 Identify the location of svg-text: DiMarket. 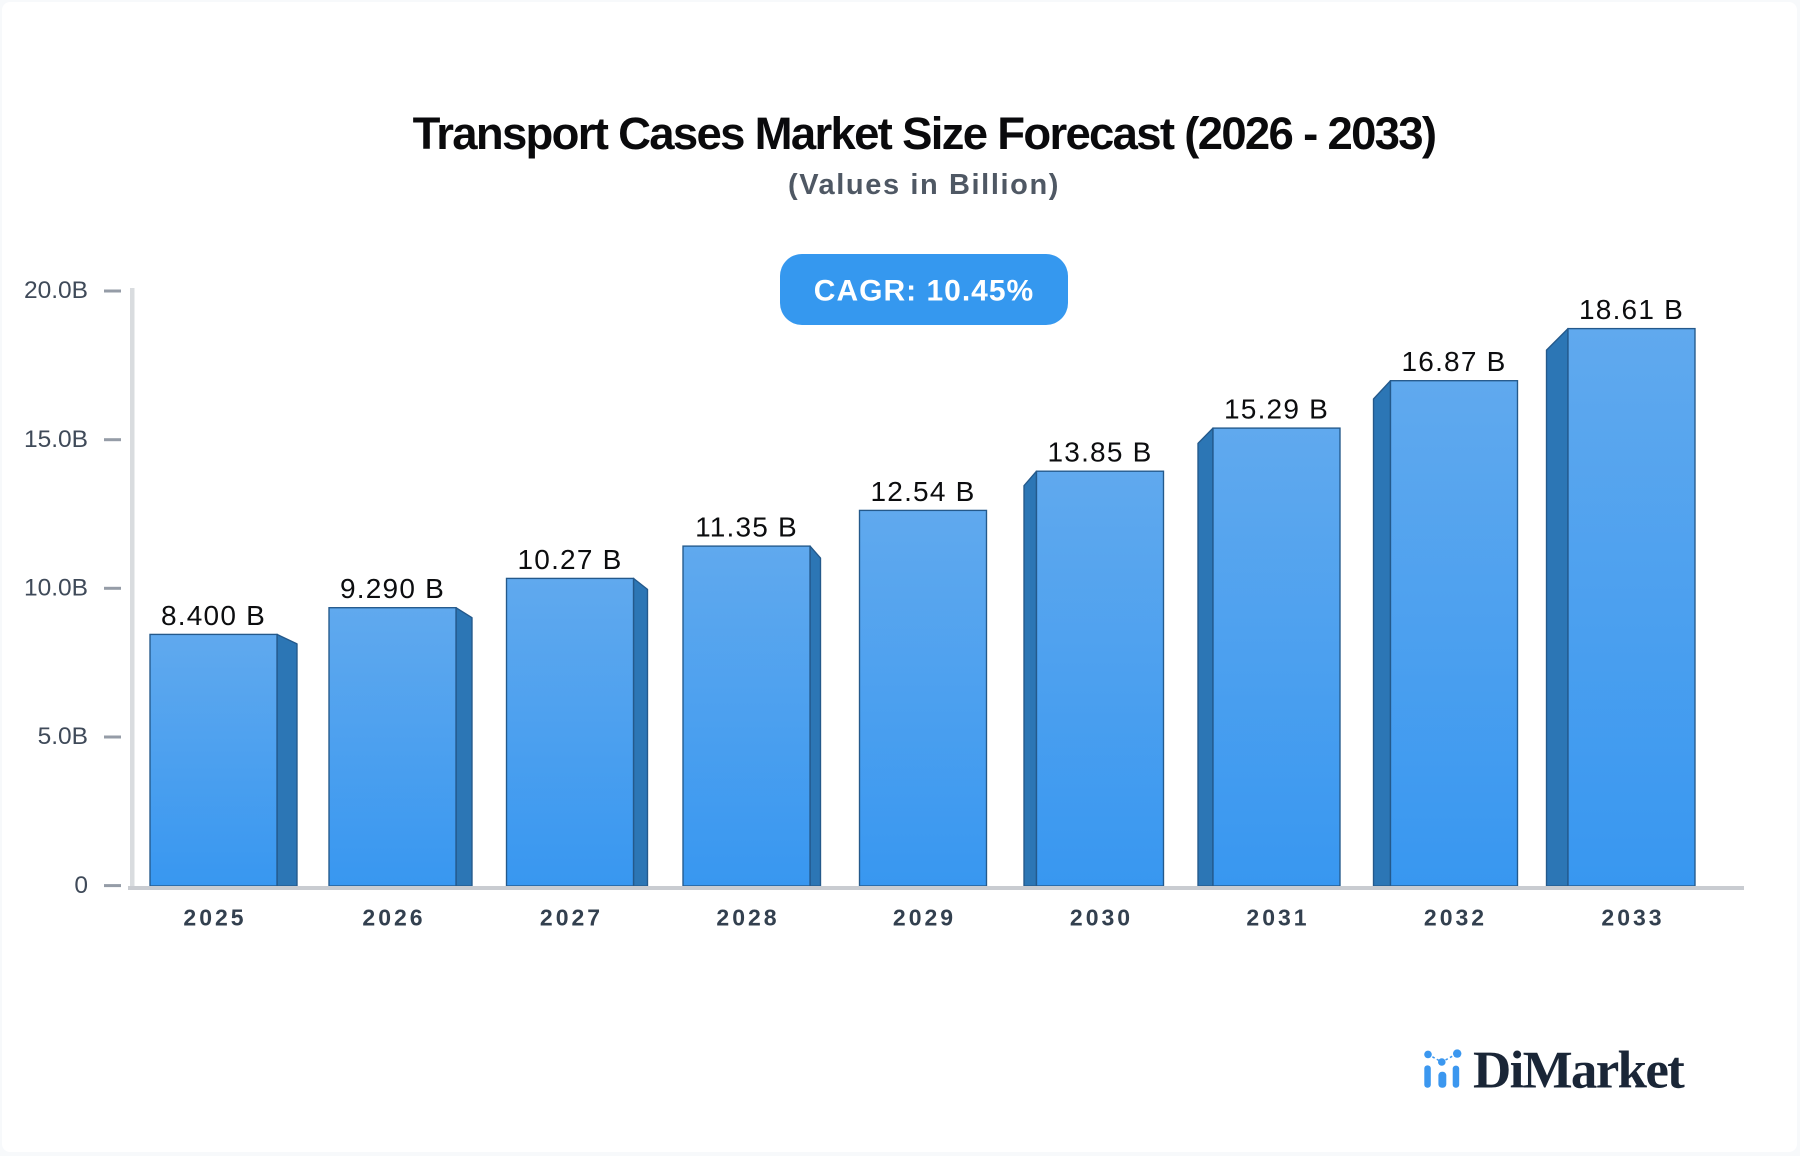
(1579, 1070).